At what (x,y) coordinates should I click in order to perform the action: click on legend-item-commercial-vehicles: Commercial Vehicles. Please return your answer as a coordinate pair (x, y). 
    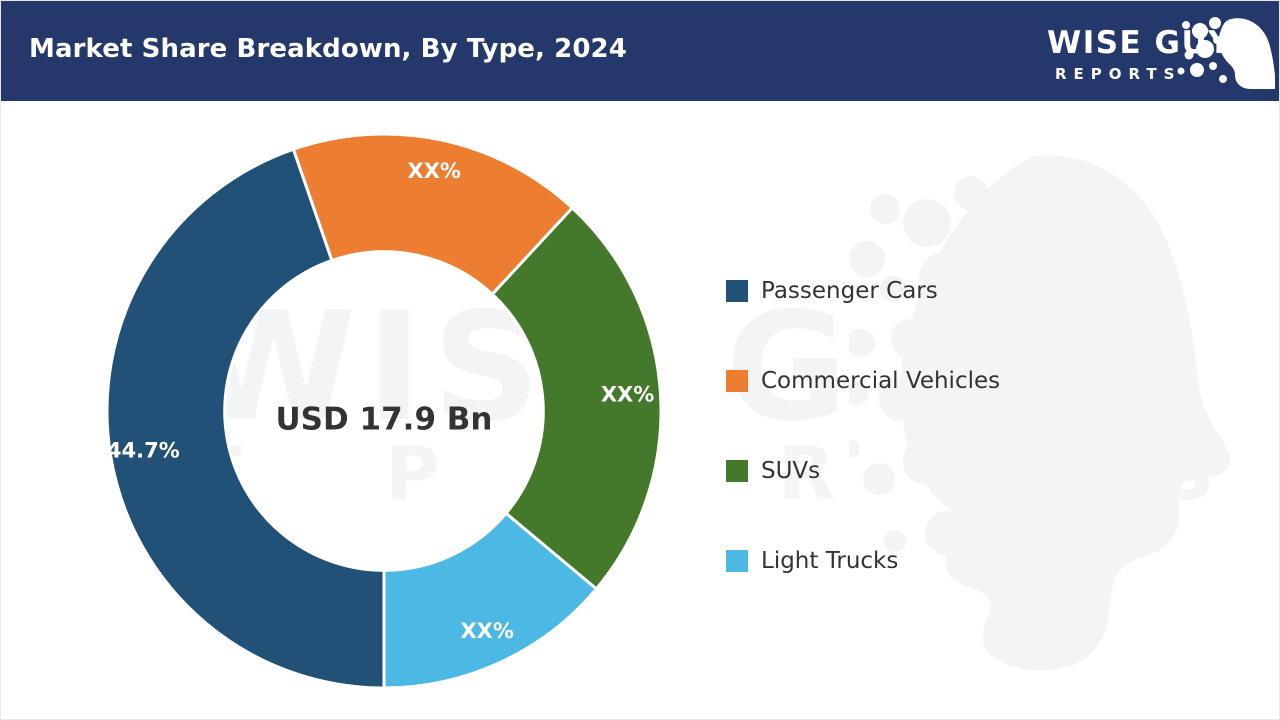
    Looking at the image, I should click on (901, 381).